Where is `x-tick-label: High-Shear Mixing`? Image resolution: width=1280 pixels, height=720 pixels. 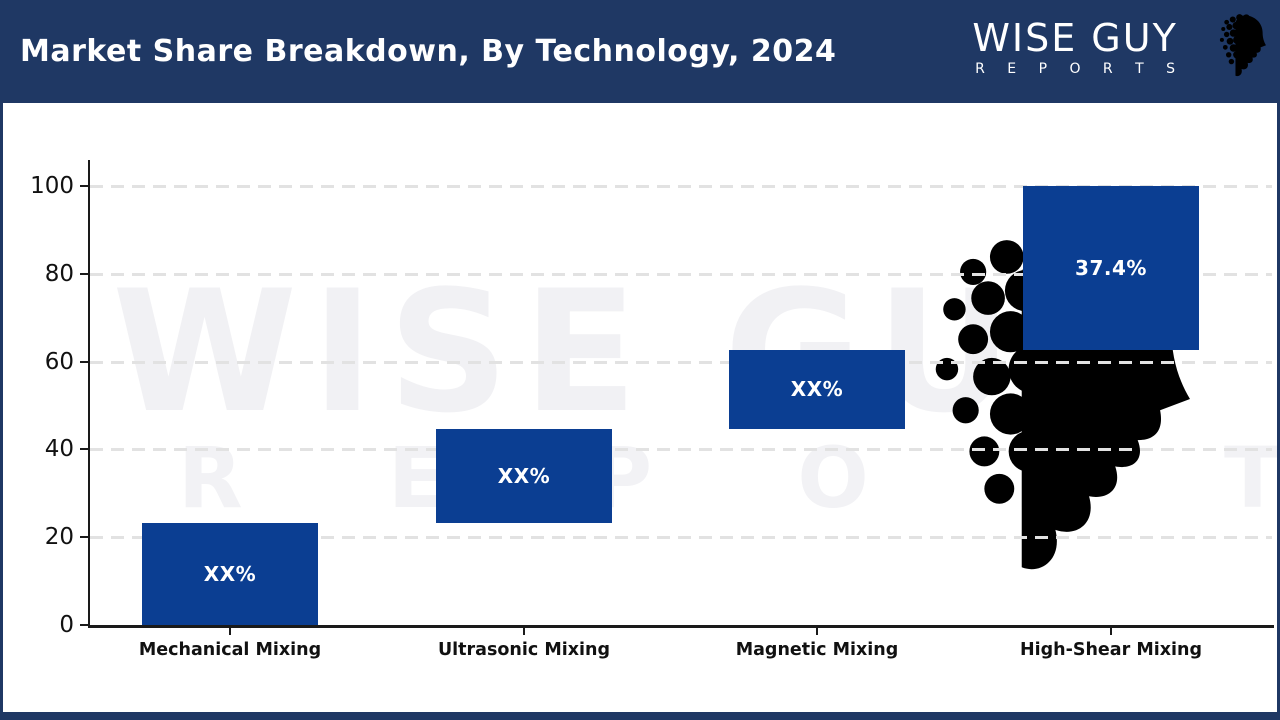 x-tick-label: High-Shear Mixing is located at coordinates (1111, 650).